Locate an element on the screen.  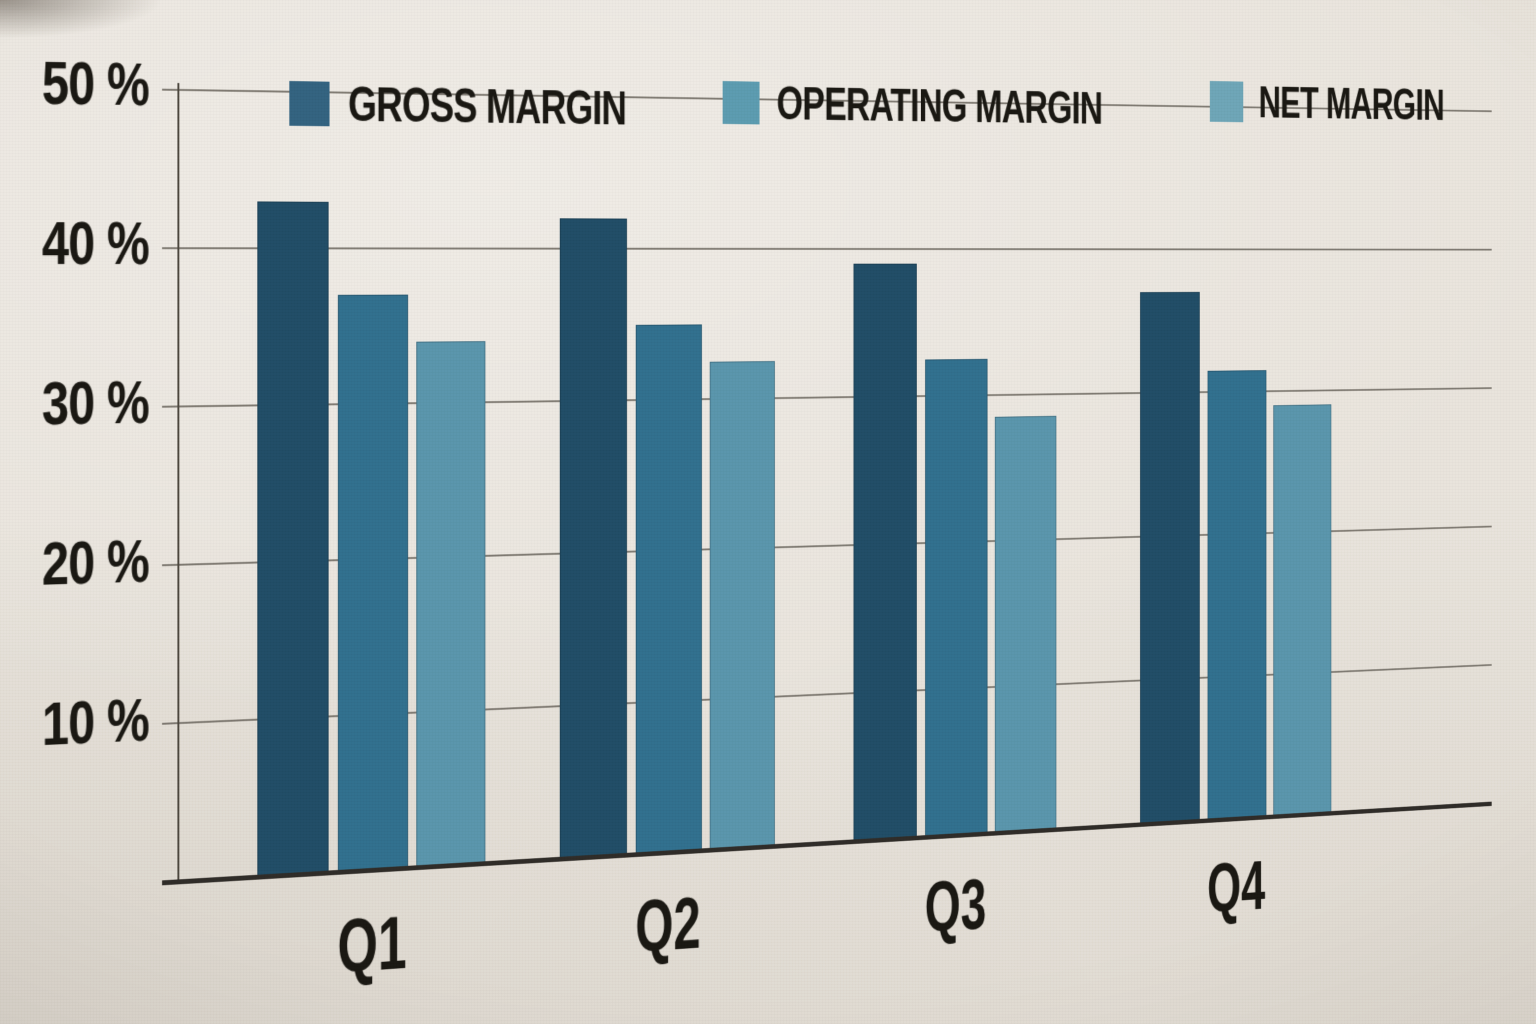
bar-q2-net-margin is located at coordinates (742, 605).